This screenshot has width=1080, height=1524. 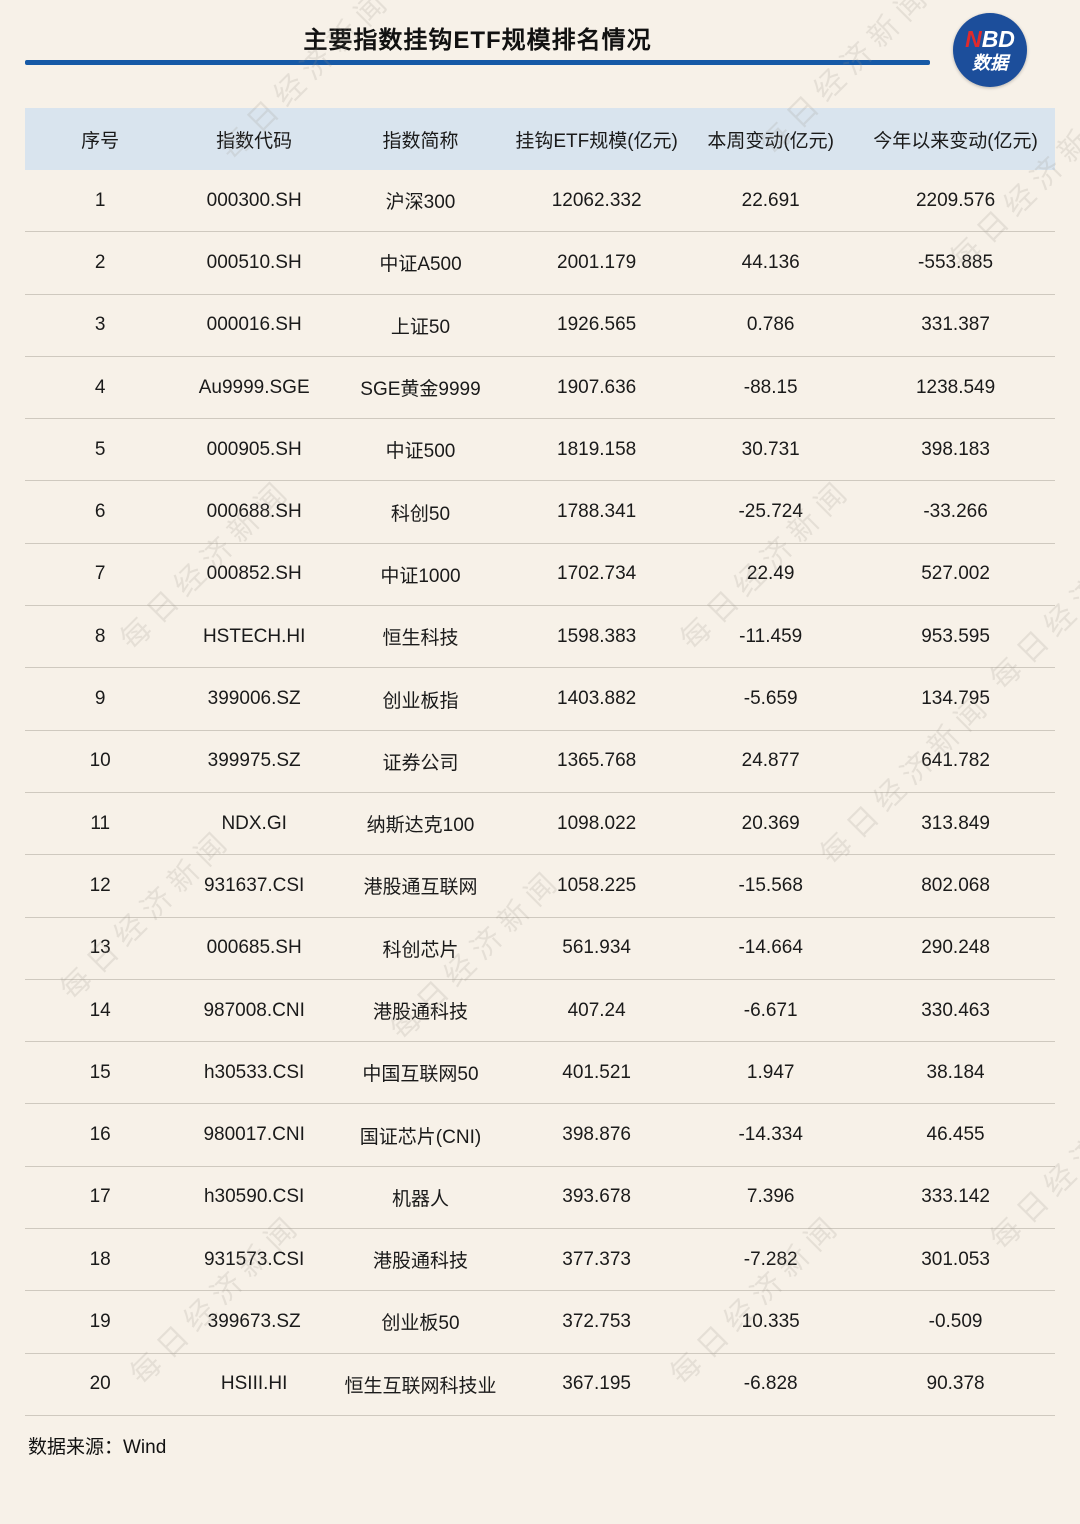 I want to click on table-cell: 1403.882, so click(x=597, y=699).